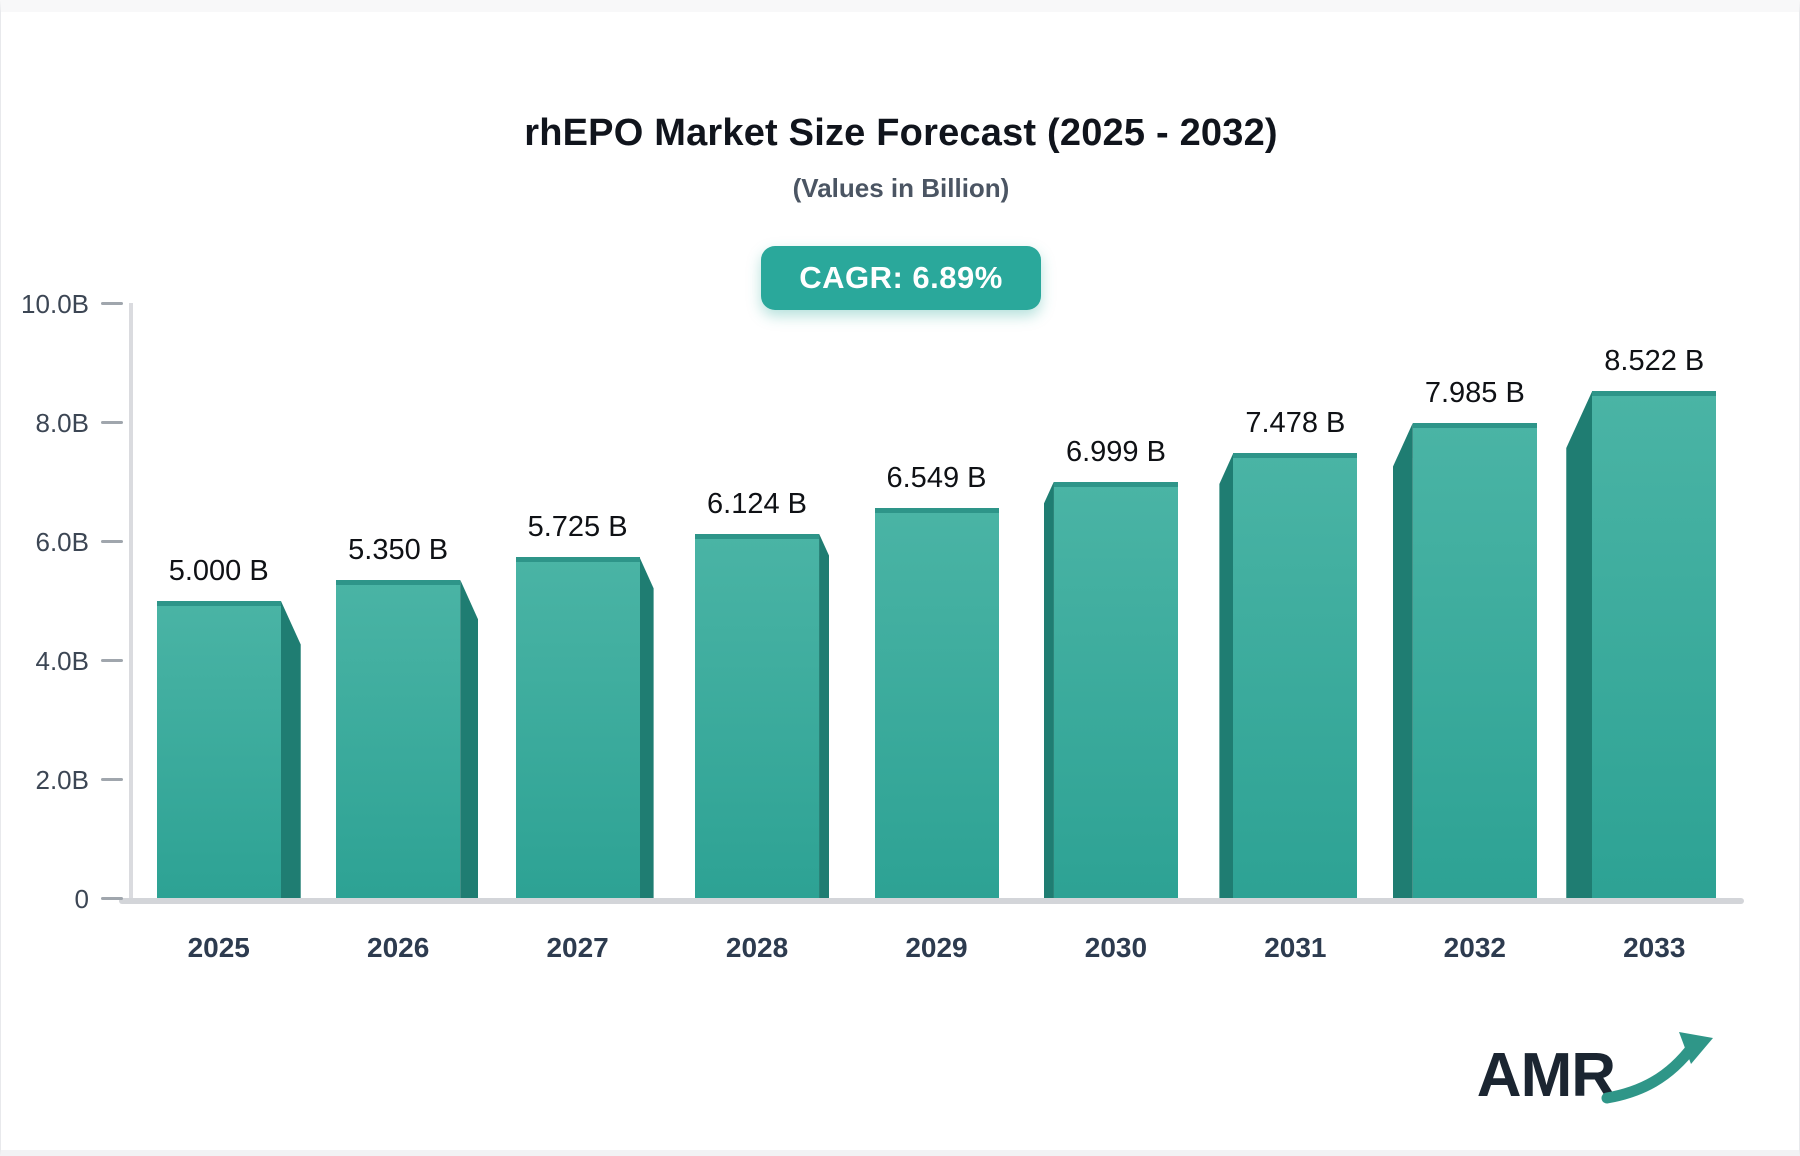 This screenshot has height=1156, width=1800. Describe the element at coordinates (936, 947) in the screenshot. I see `x-tick-label-2029: 2029` at that location.